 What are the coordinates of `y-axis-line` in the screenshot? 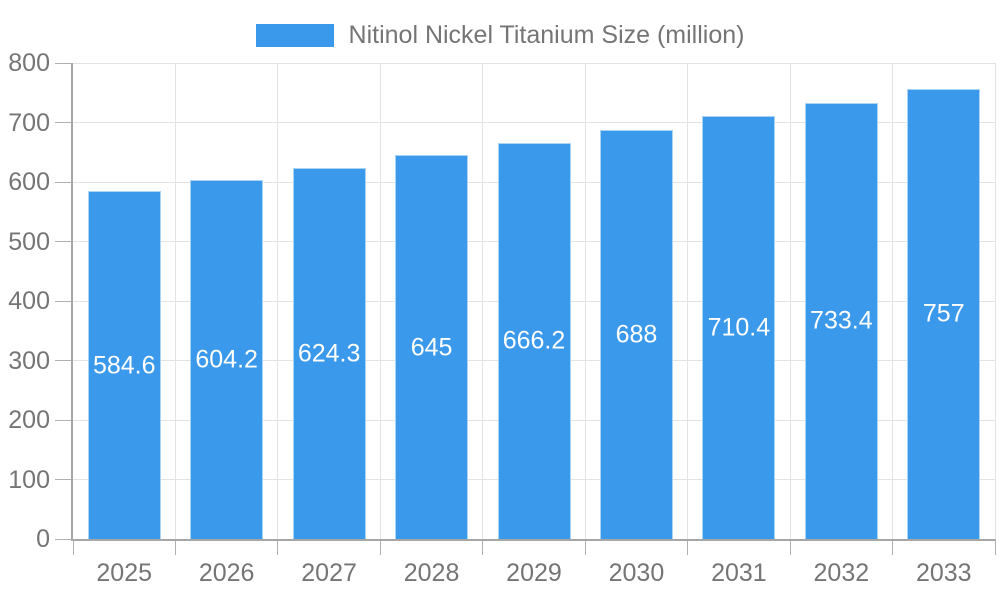 It's located at (72, 302).